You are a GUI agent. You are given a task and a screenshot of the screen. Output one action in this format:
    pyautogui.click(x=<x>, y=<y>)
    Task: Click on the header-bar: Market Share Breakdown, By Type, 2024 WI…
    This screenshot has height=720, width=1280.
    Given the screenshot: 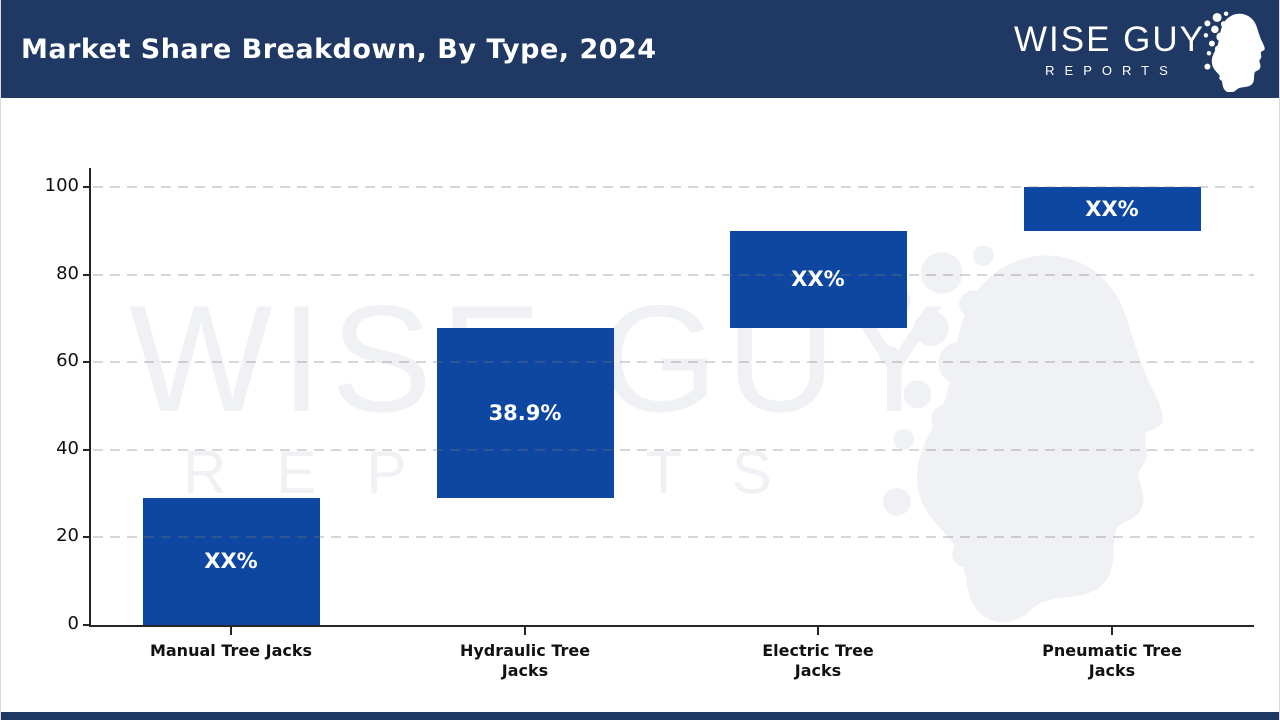 What is the action you would take?
    pyautogui.click(x=640, y=49)
    